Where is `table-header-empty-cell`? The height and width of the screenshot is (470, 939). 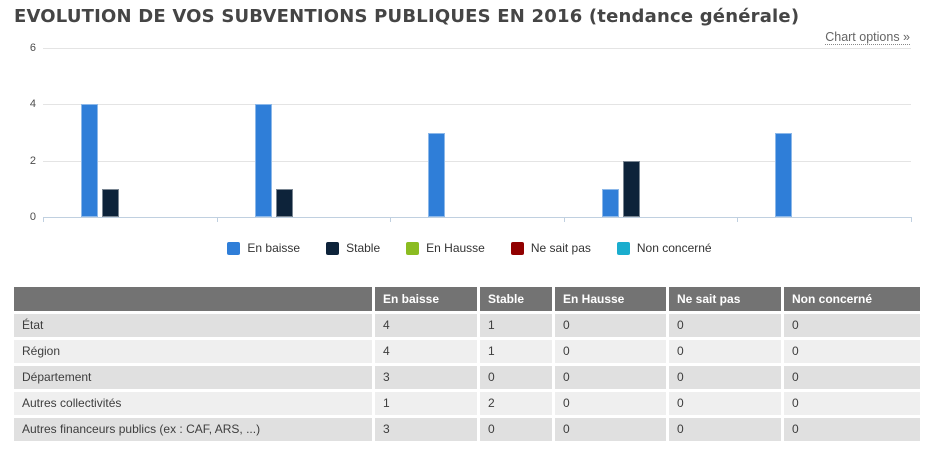 table-header-empty-cell is located at coordinates (193, 299).